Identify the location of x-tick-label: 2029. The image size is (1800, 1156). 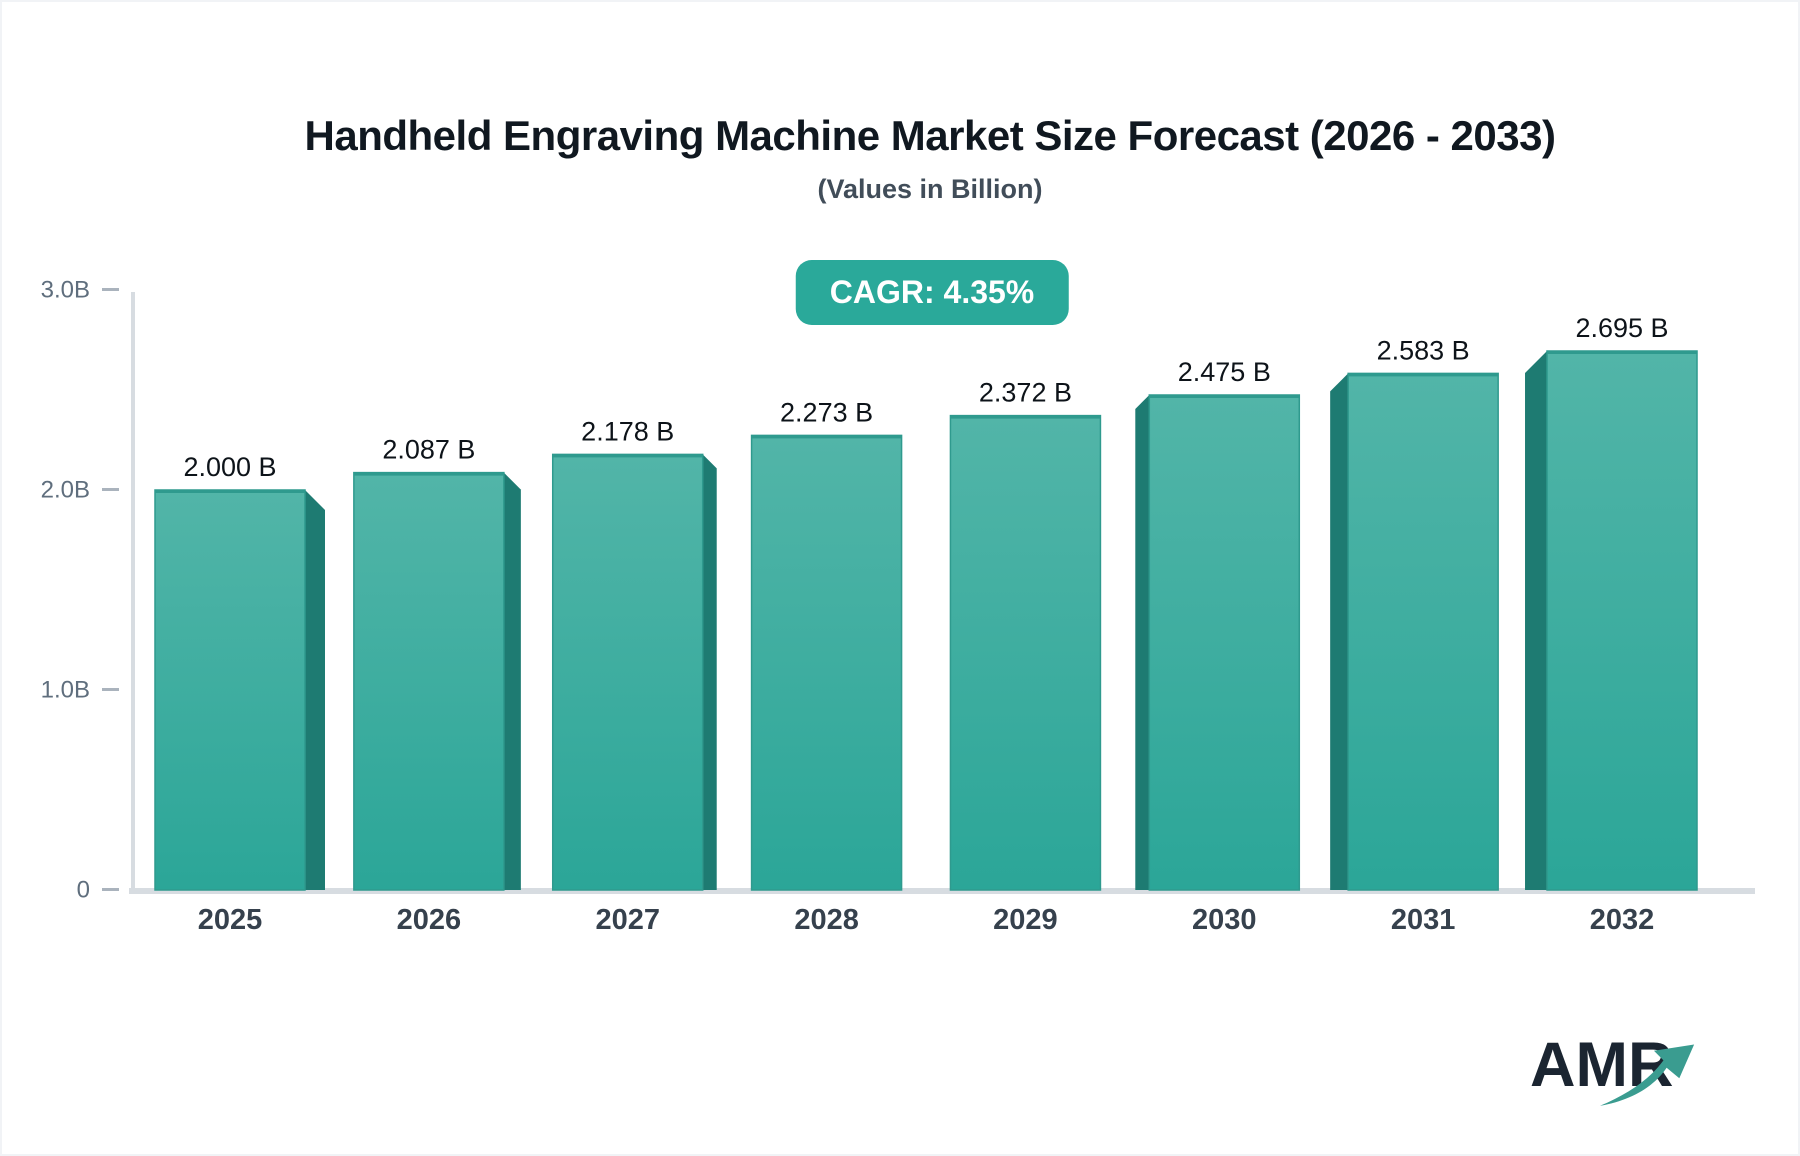
(1025, 920).